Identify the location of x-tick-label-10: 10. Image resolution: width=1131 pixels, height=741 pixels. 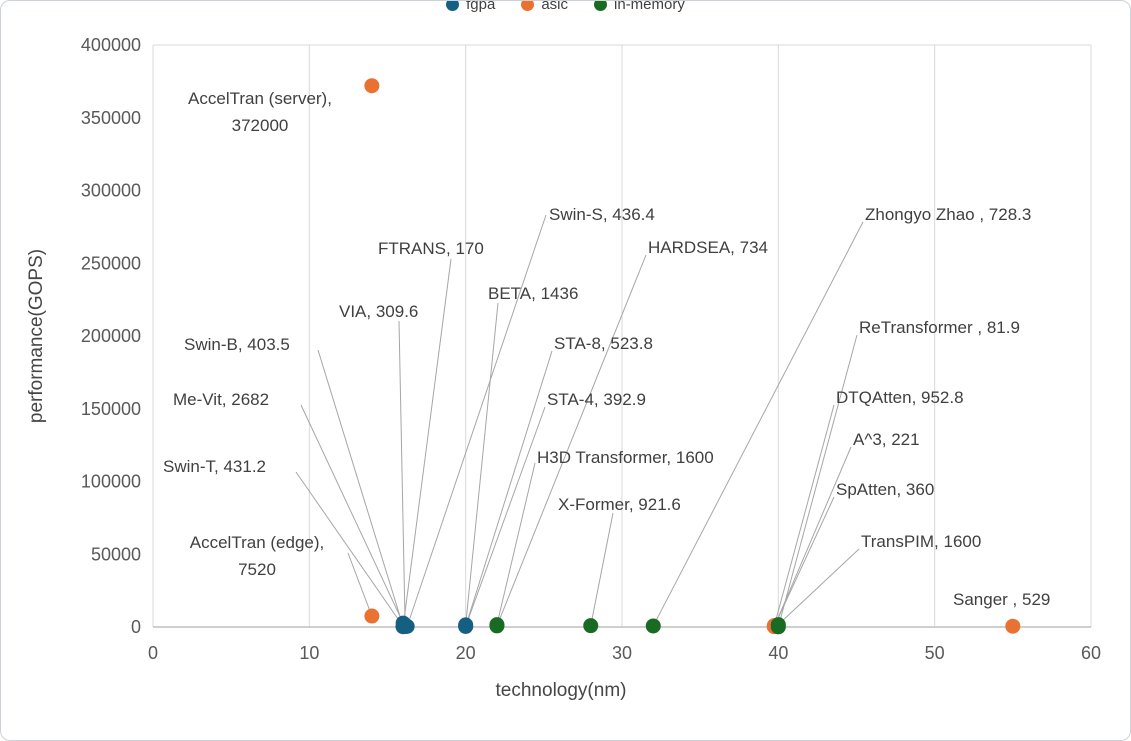
(309, 653).